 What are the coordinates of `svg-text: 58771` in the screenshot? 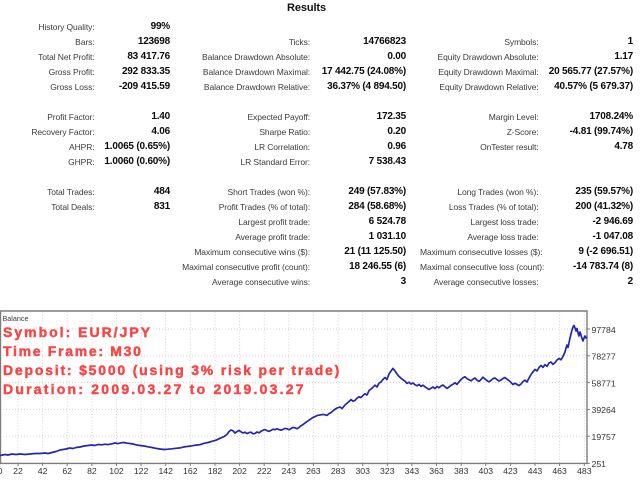 It's located at (604, 383).